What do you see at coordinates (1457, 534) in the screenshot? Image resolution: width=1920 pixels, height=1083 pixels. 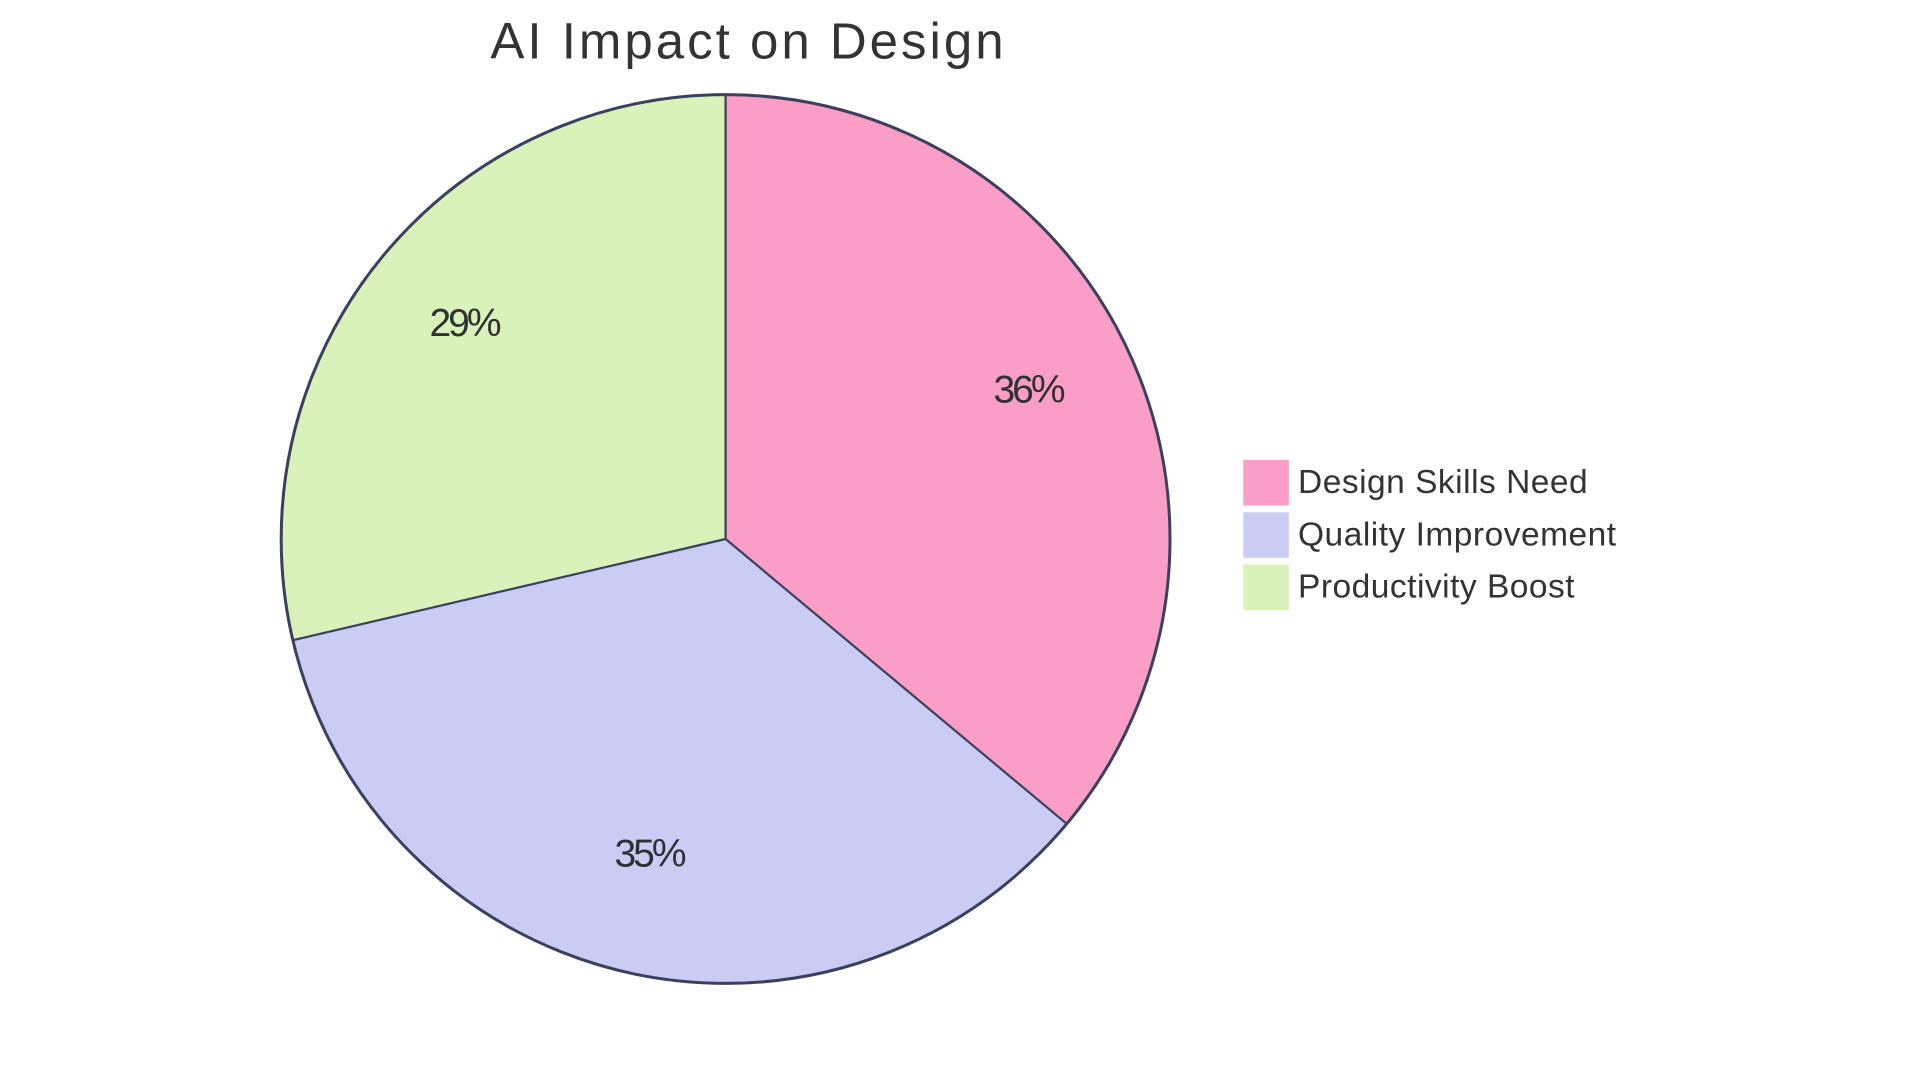 I see `svg-text: Quality Improvement` at bounding box center [1457, 534].